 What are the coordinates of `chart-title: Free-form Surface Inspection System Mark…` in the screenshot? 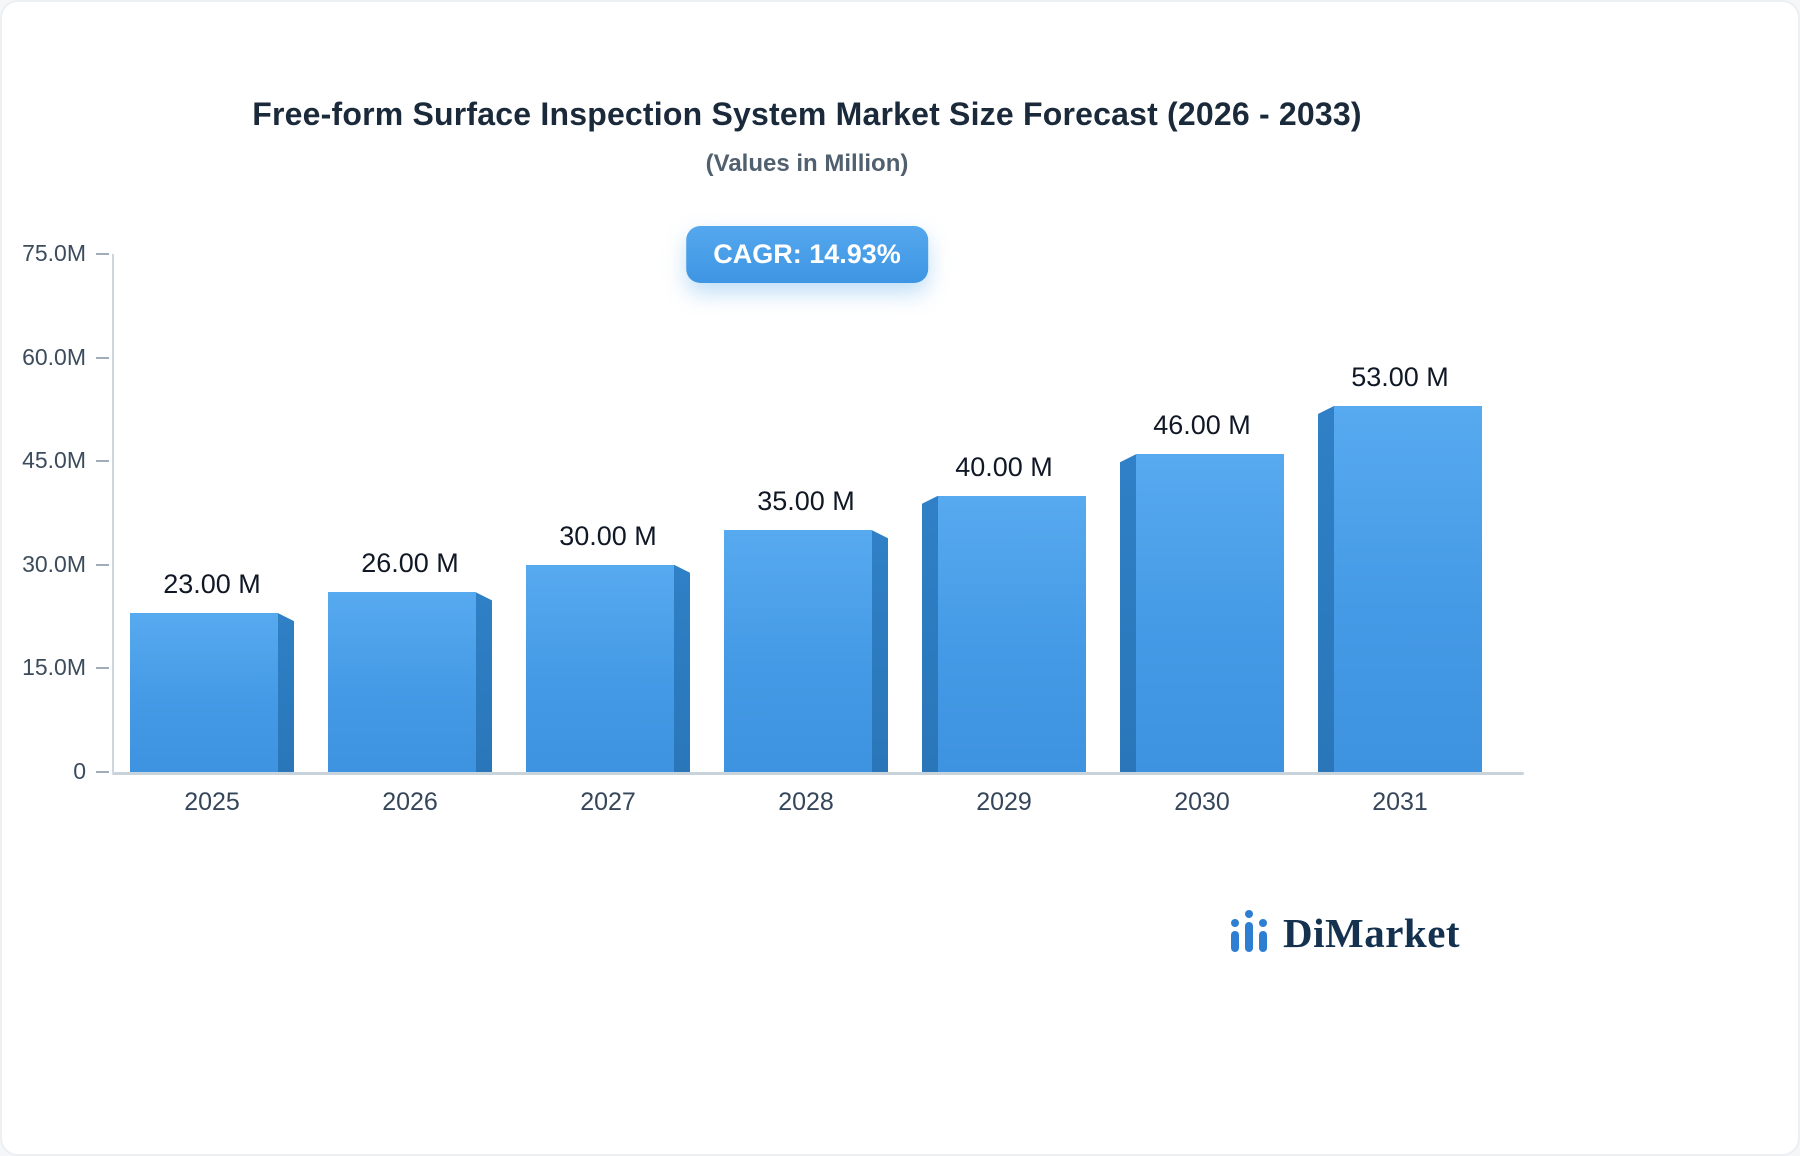 It's located at (807, 114).